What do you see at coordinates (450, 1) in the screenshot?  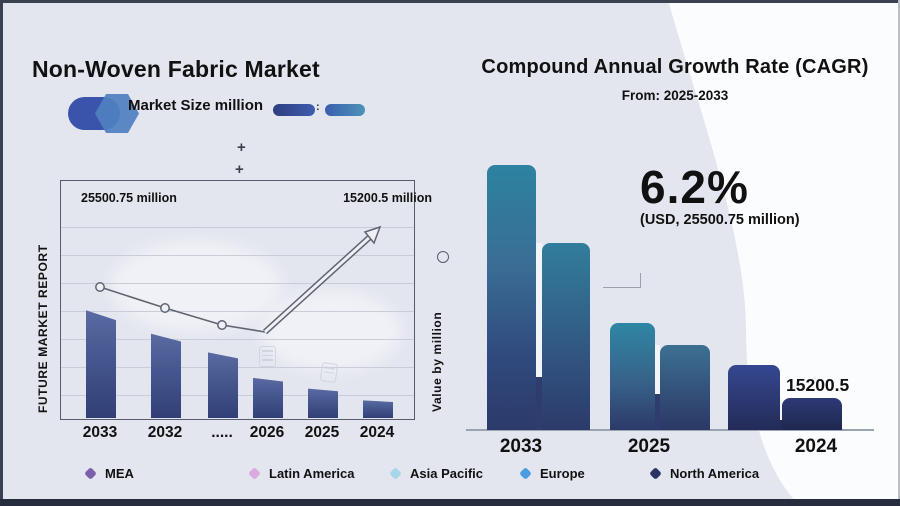 I see `frame-top-border` at bounding box center [450, 1].